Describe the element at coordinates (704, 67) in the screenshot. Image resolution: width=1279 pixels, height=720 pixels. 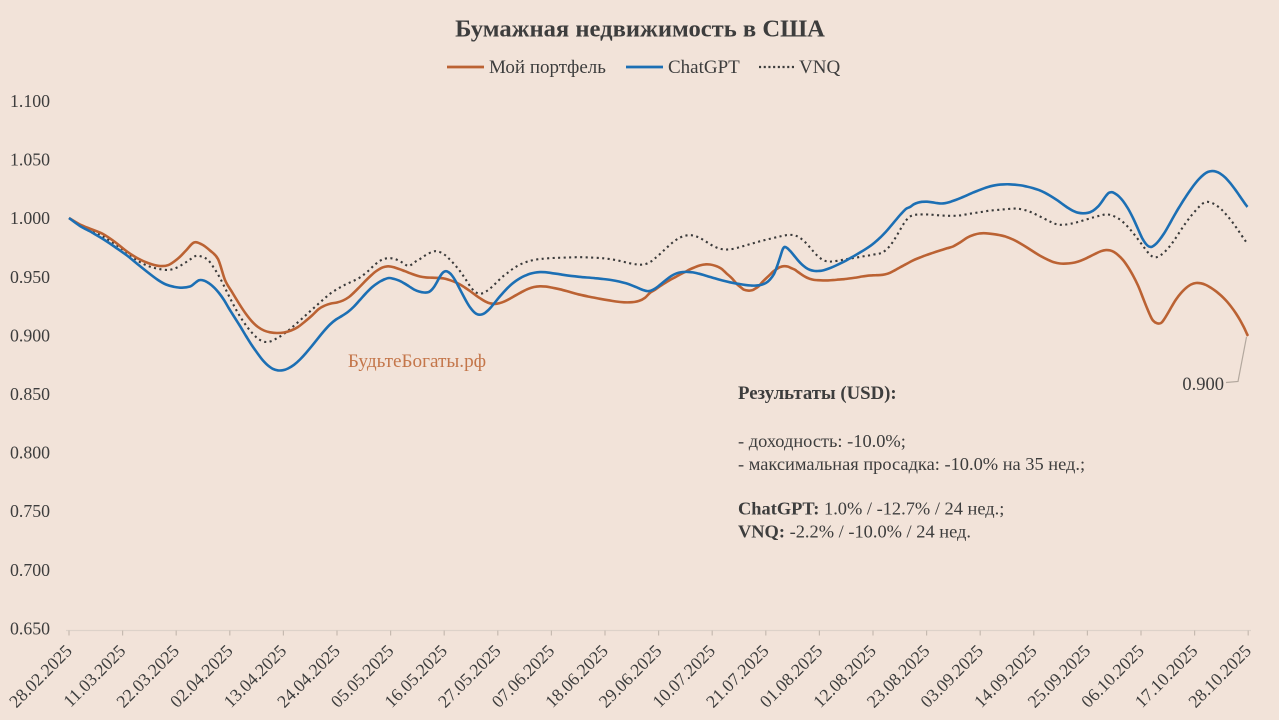
I see `svg-text: ChatGPT` at that location.